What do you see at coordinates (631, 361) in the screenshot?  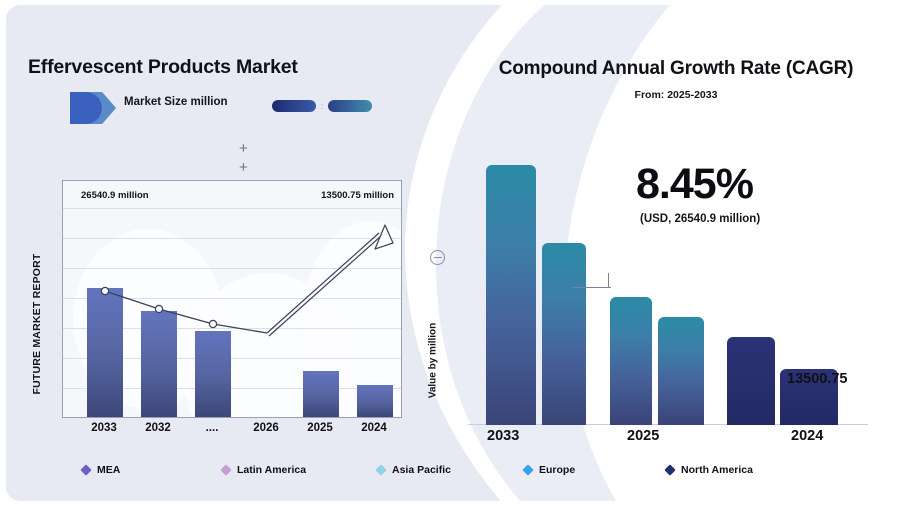 I see `rbar-2025-primary` at bounding box center [631, 361].